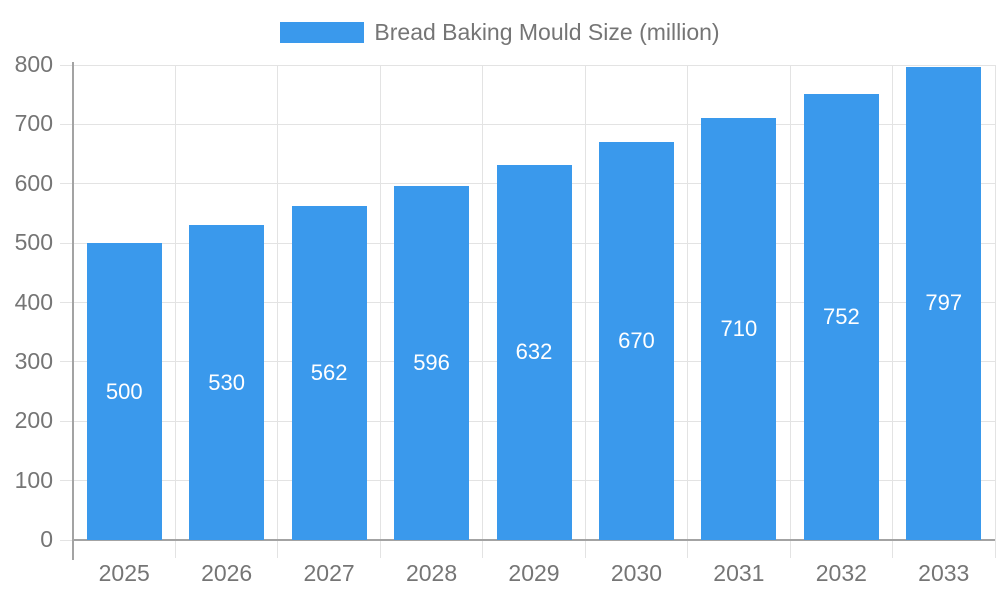 The image size is (1000, 600). Describe the element at coordinates (322, 32) in the screenshot. I see `legend-swatch` at that location.